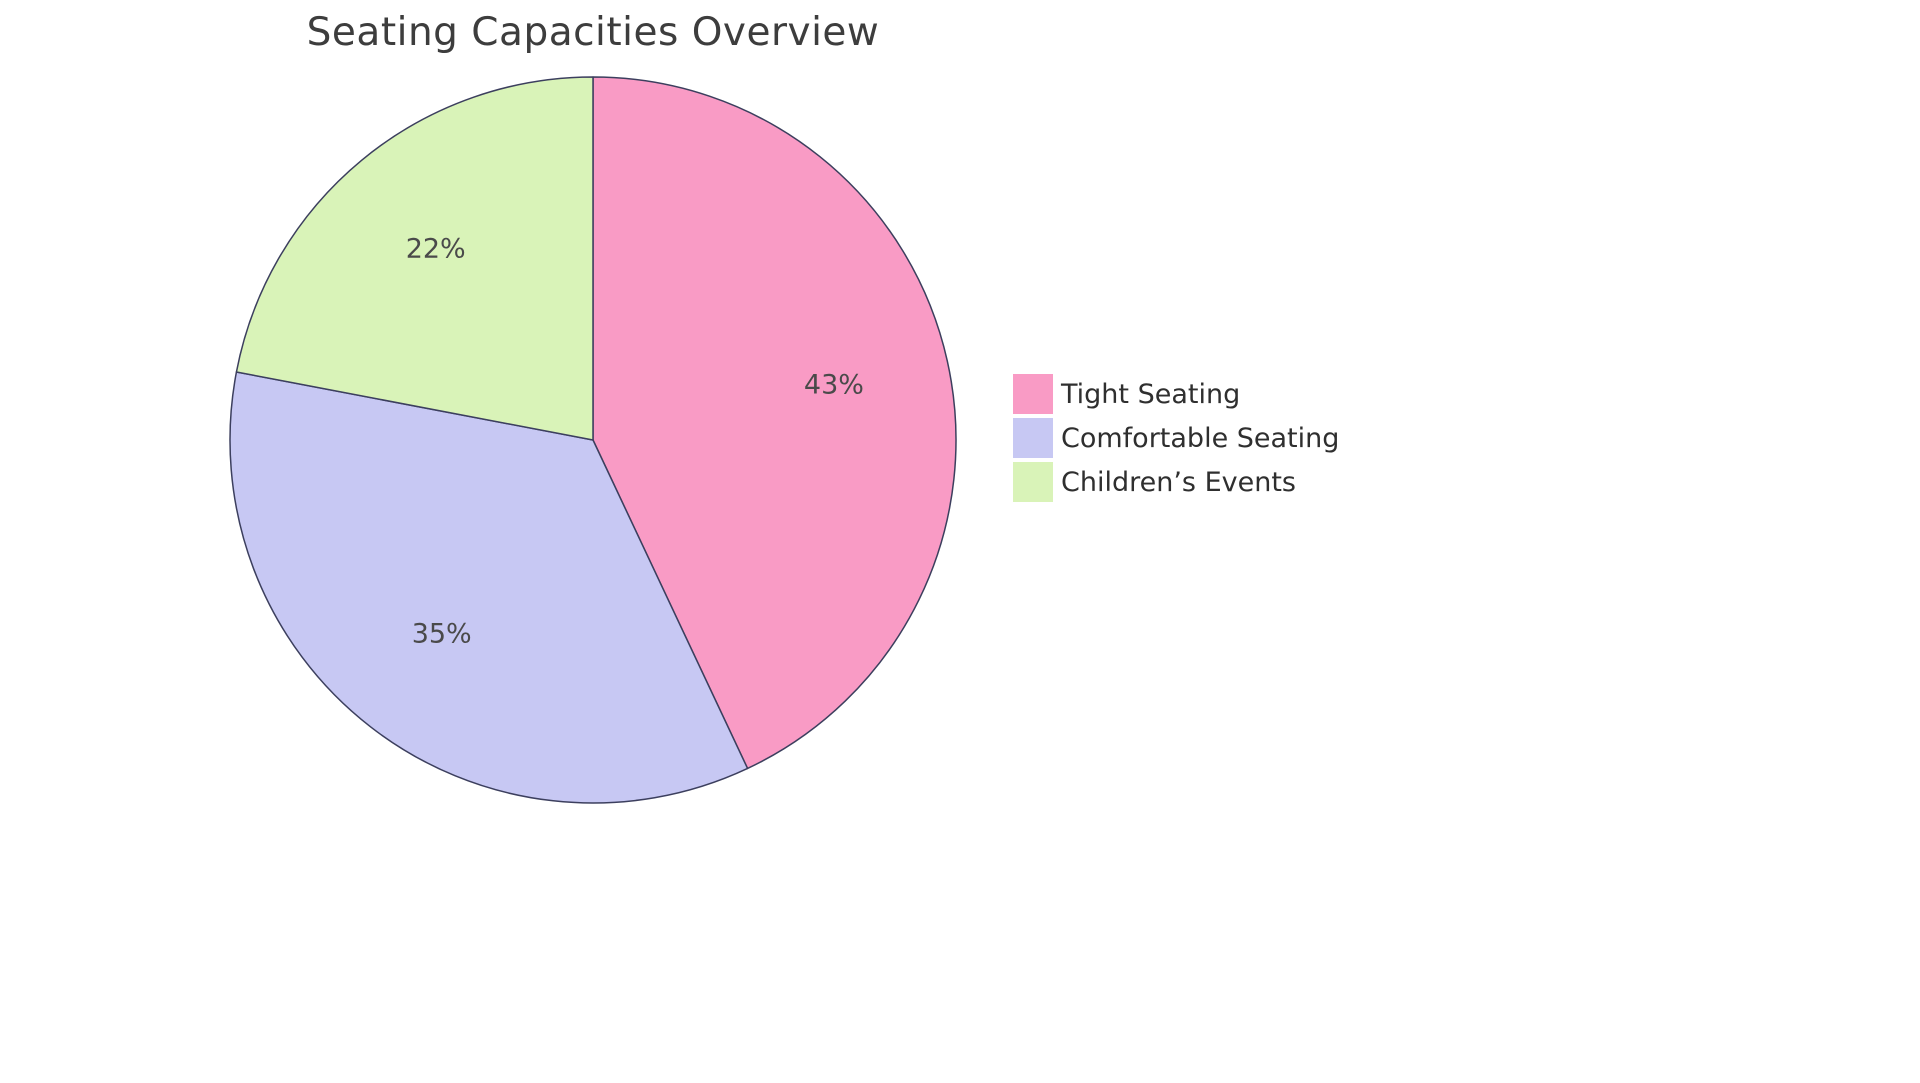 The width and height of the screenshot is (1920, 1083). What do you see at coordinates (489, 587) in the screenshot?
I see `pie-slice-comfortable-seating` at bounding box center [489, 587].